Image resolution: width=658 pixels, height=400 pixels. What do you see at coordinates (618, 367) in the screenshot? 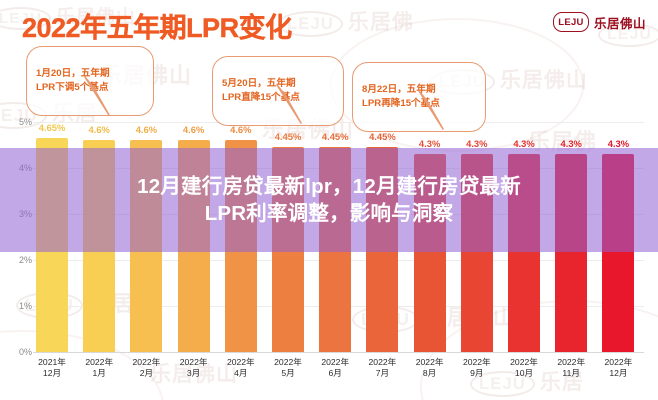
I see `x-axis-tick-label: 2022年 12月` at bounding box center [618, 367].